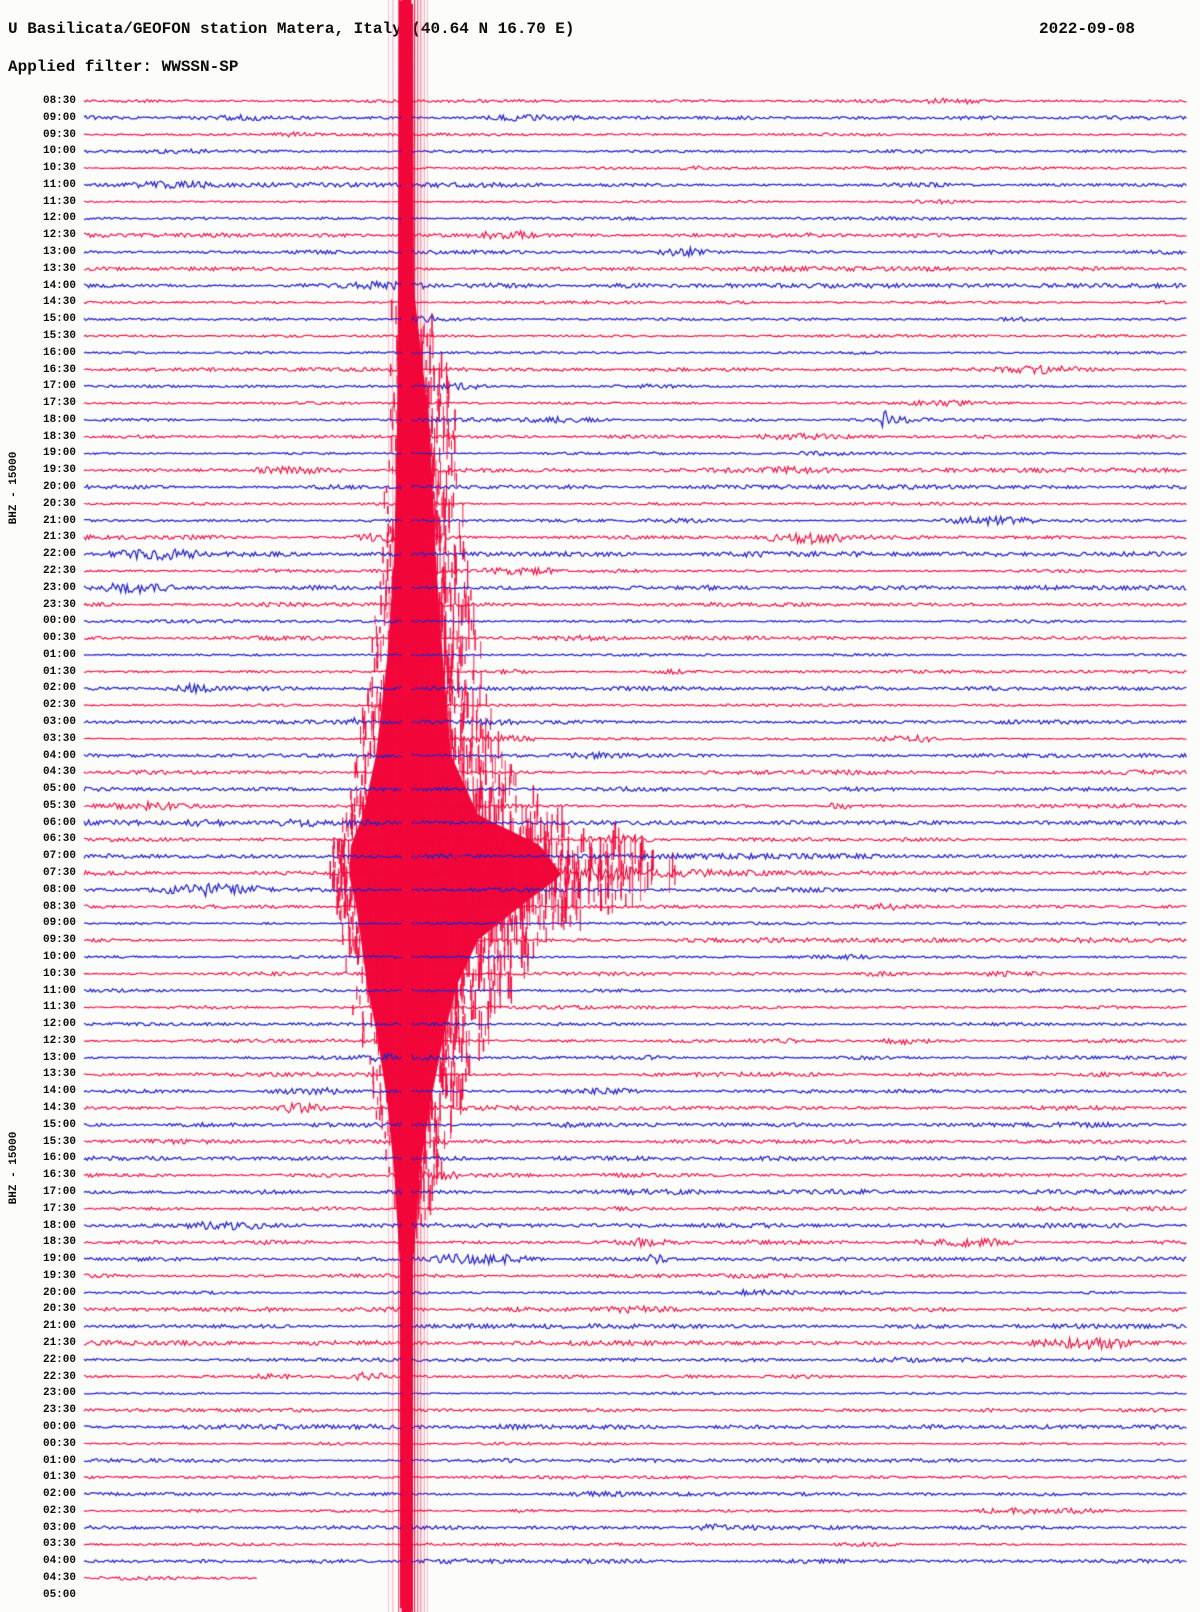  I want to click on time-label: 05:30, so click(59, 805).